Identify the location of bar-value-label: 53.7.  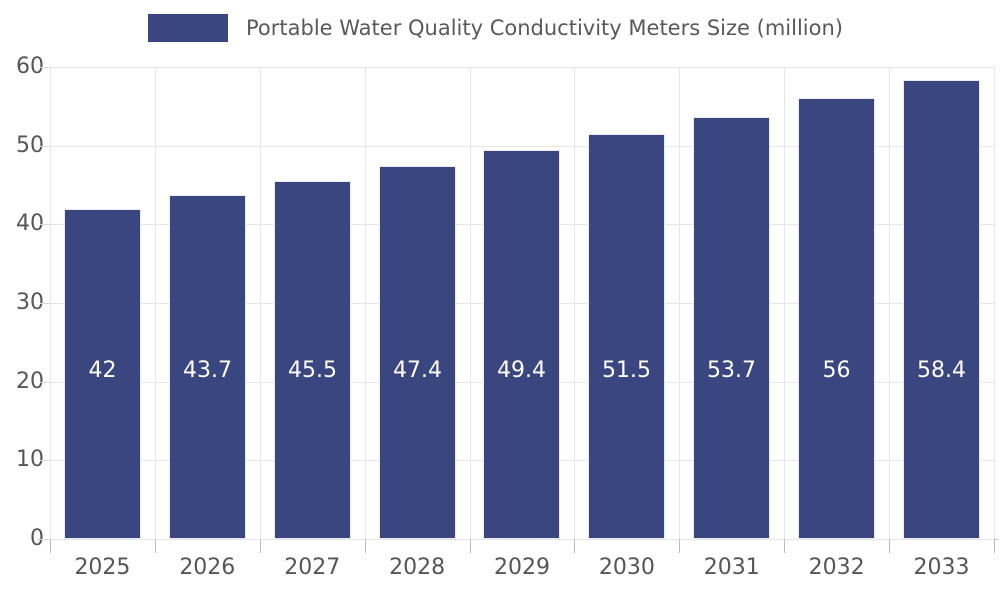
(731, 370).